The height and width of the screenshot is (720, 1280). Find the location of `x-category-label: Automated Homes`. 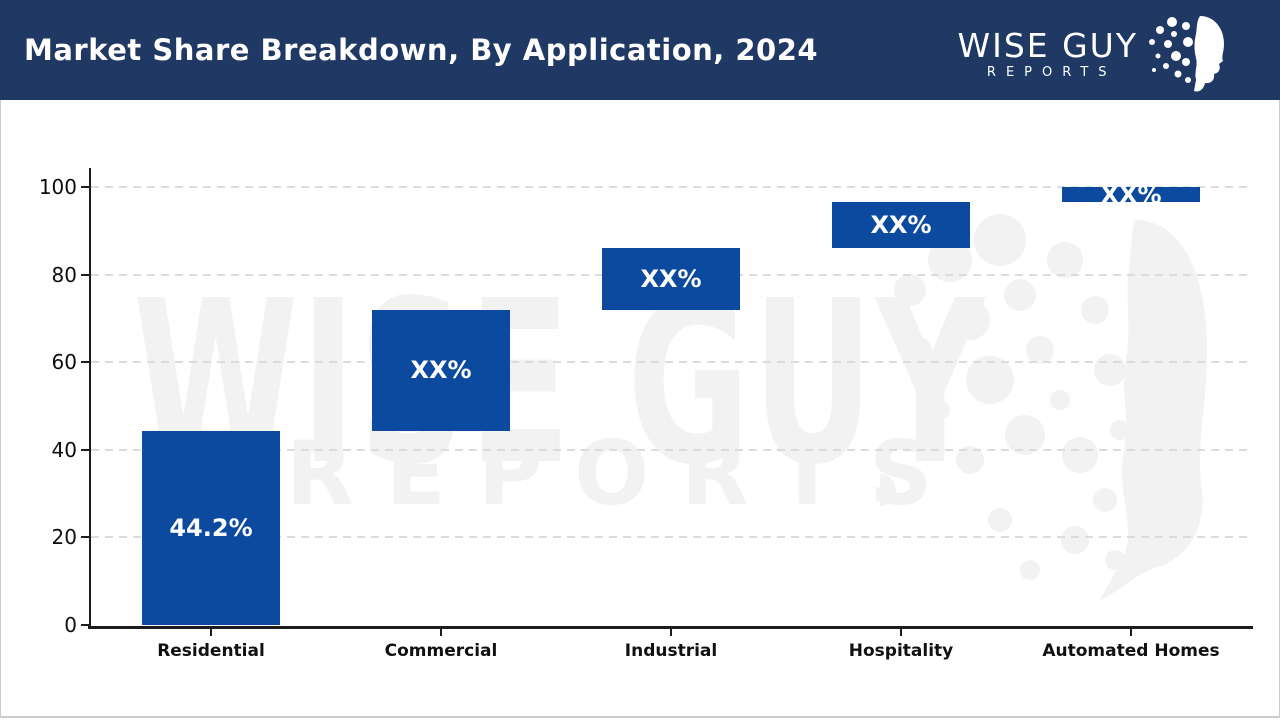

x-category-label: Automated Homes is located at coordinates (1131, 650).